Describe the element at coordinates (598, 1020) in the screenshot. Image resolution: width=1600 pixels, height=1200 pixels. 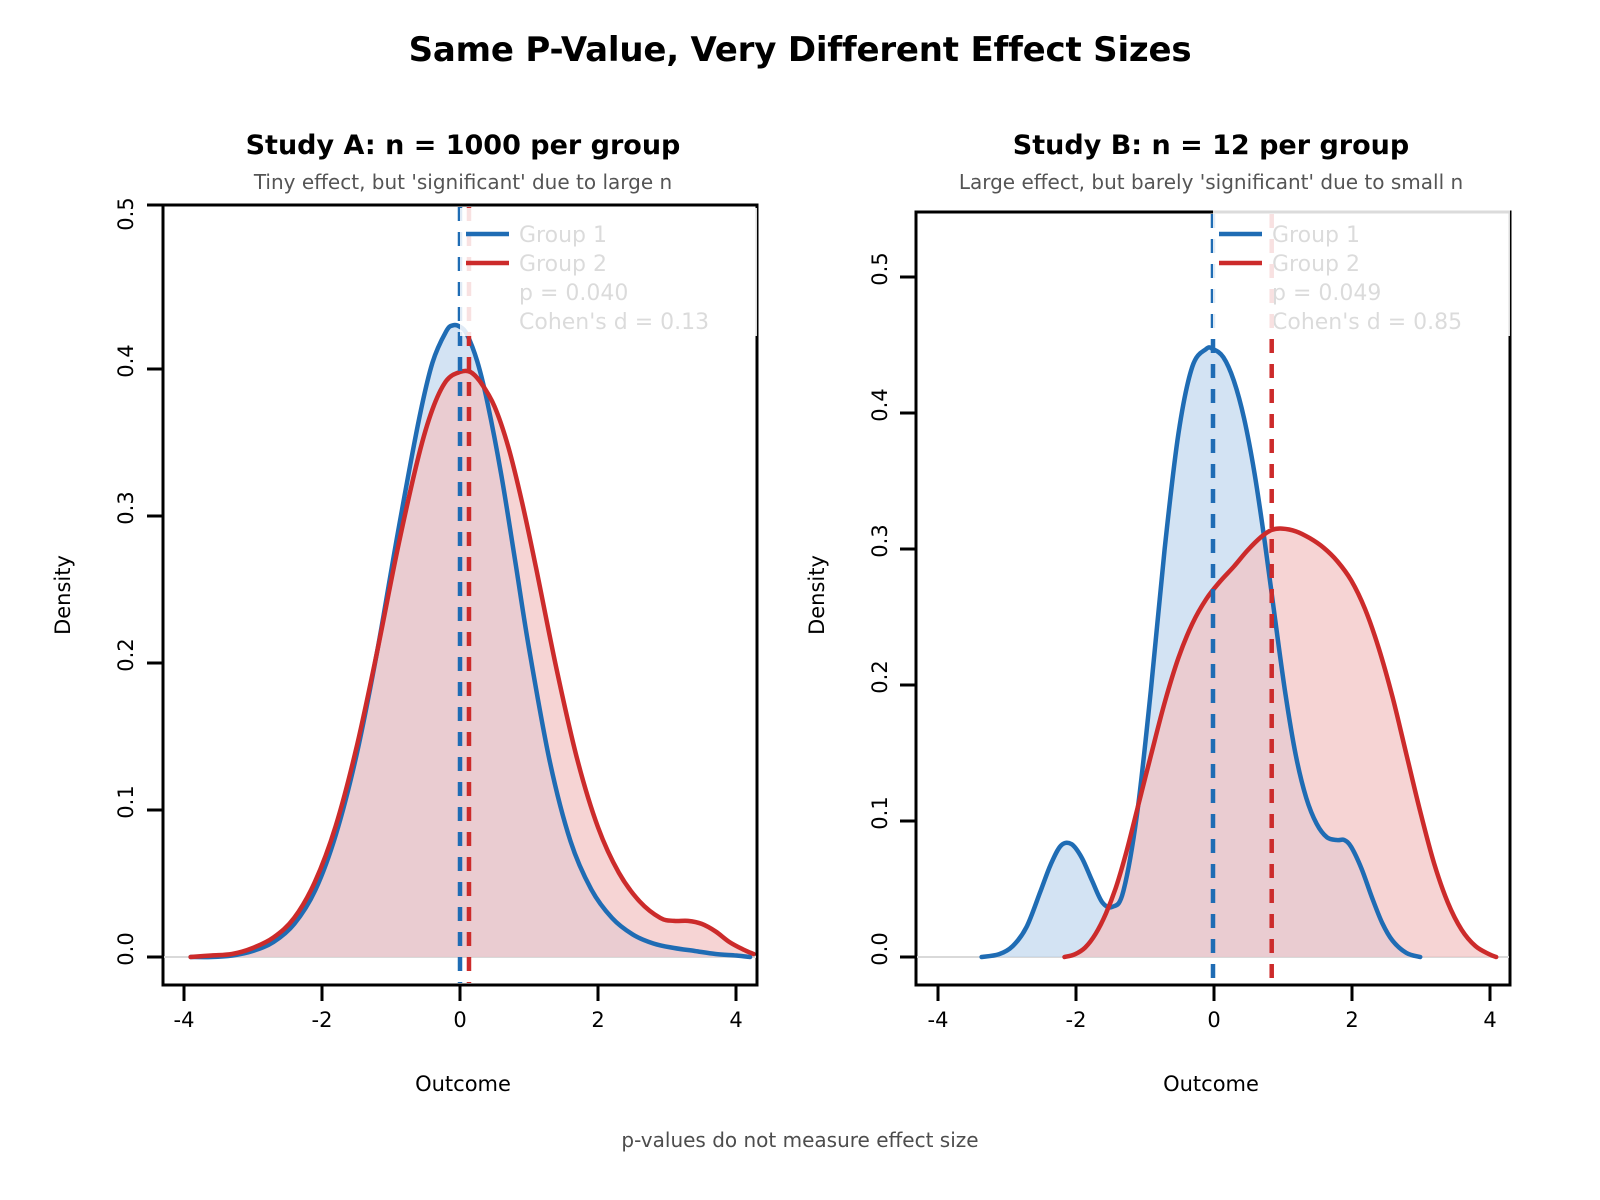
I see `panel-a-xtick-3: 2` at that location.